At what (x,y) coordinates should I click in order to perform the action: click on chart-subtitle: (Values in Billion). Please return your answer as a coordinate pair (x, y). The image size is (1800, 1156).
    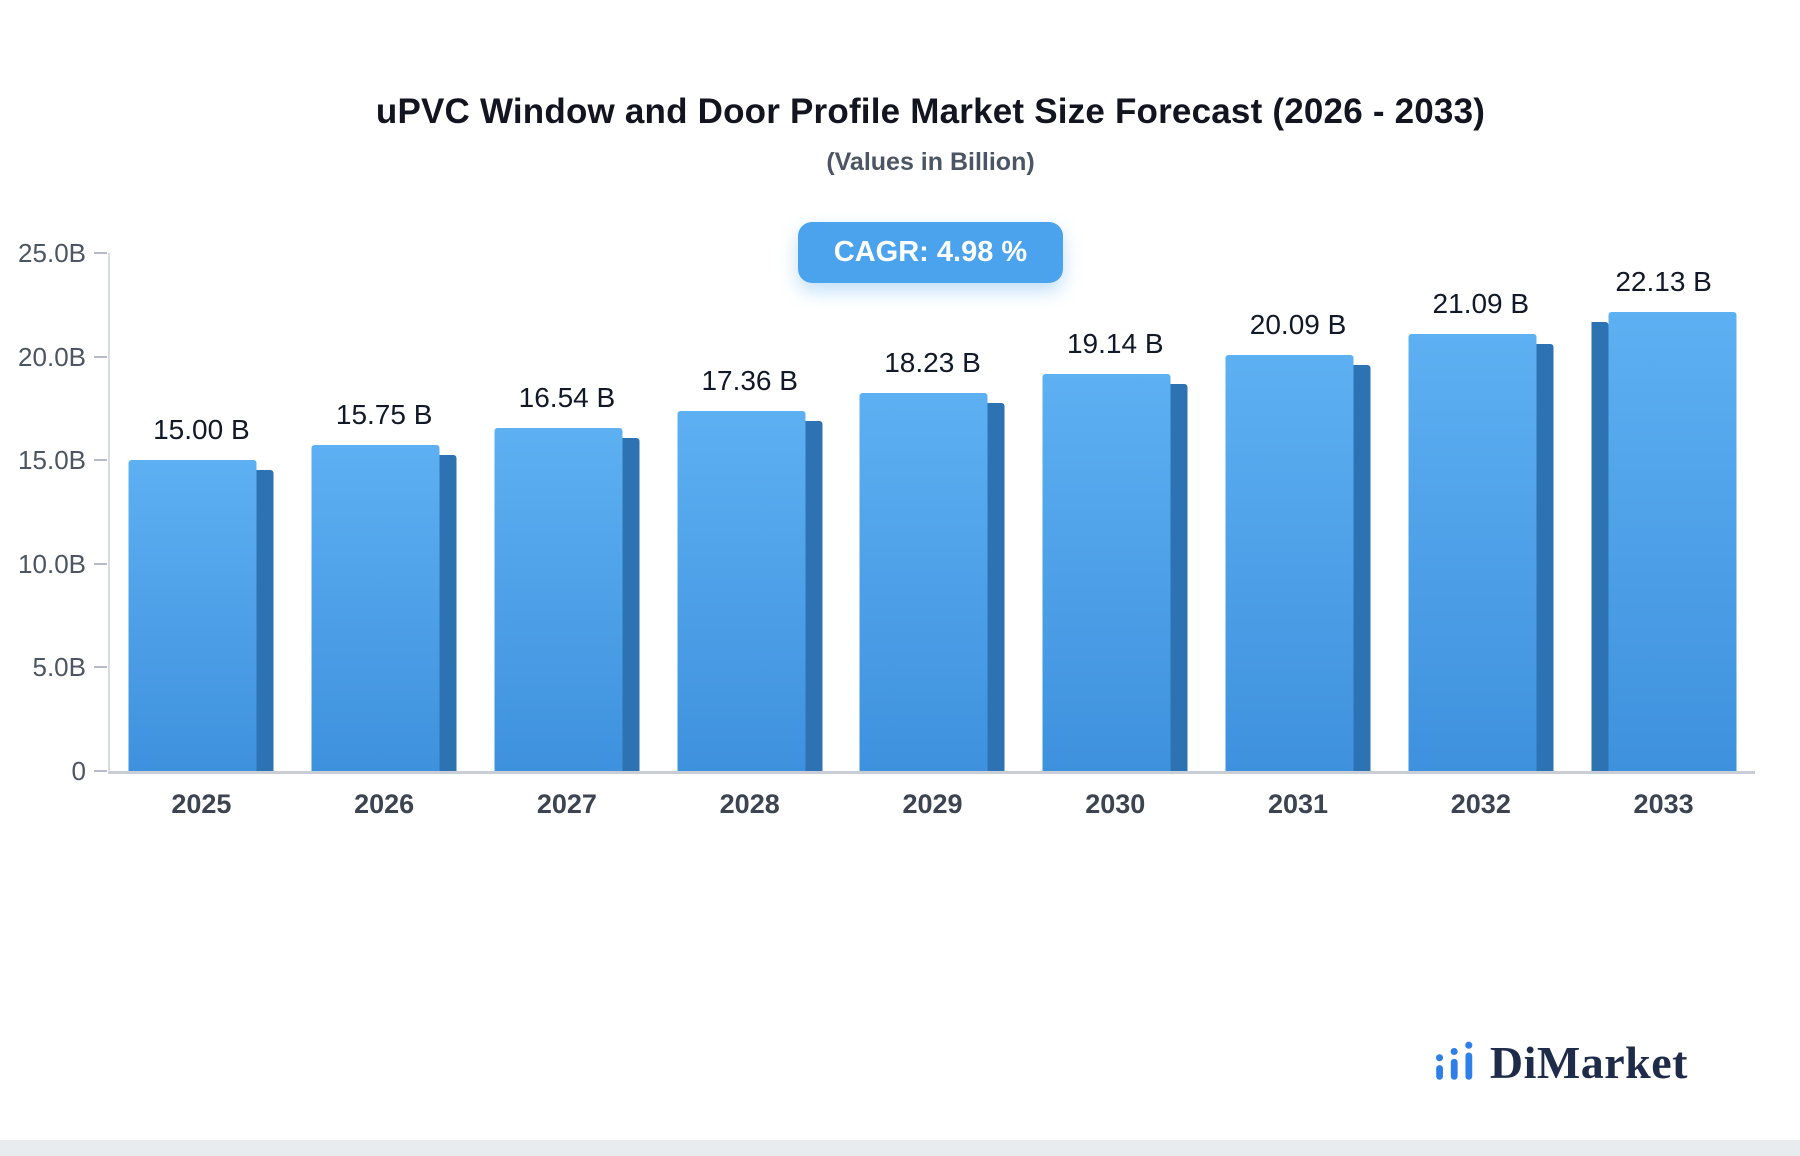
    Looking at the image, I should click on (930, 162).